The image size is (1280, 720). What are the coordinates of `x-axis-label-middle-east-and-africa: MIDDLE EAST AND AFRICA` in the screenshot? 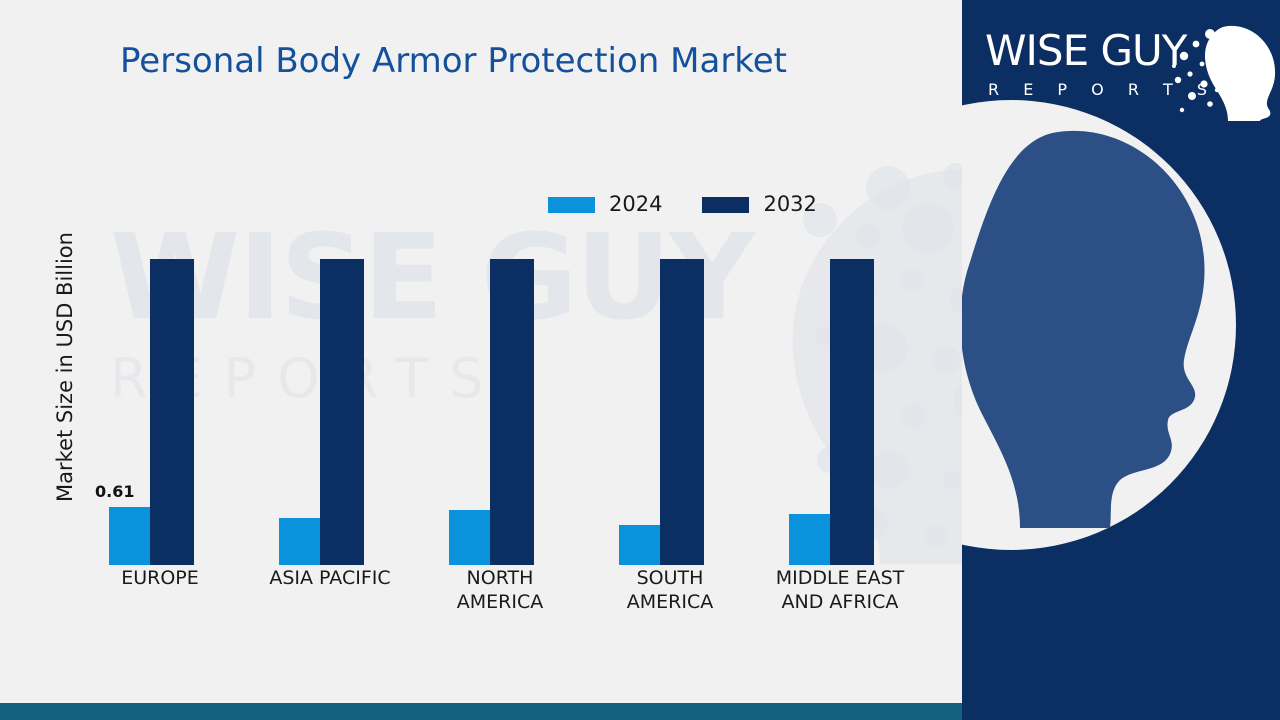 It's located at (840, 590).